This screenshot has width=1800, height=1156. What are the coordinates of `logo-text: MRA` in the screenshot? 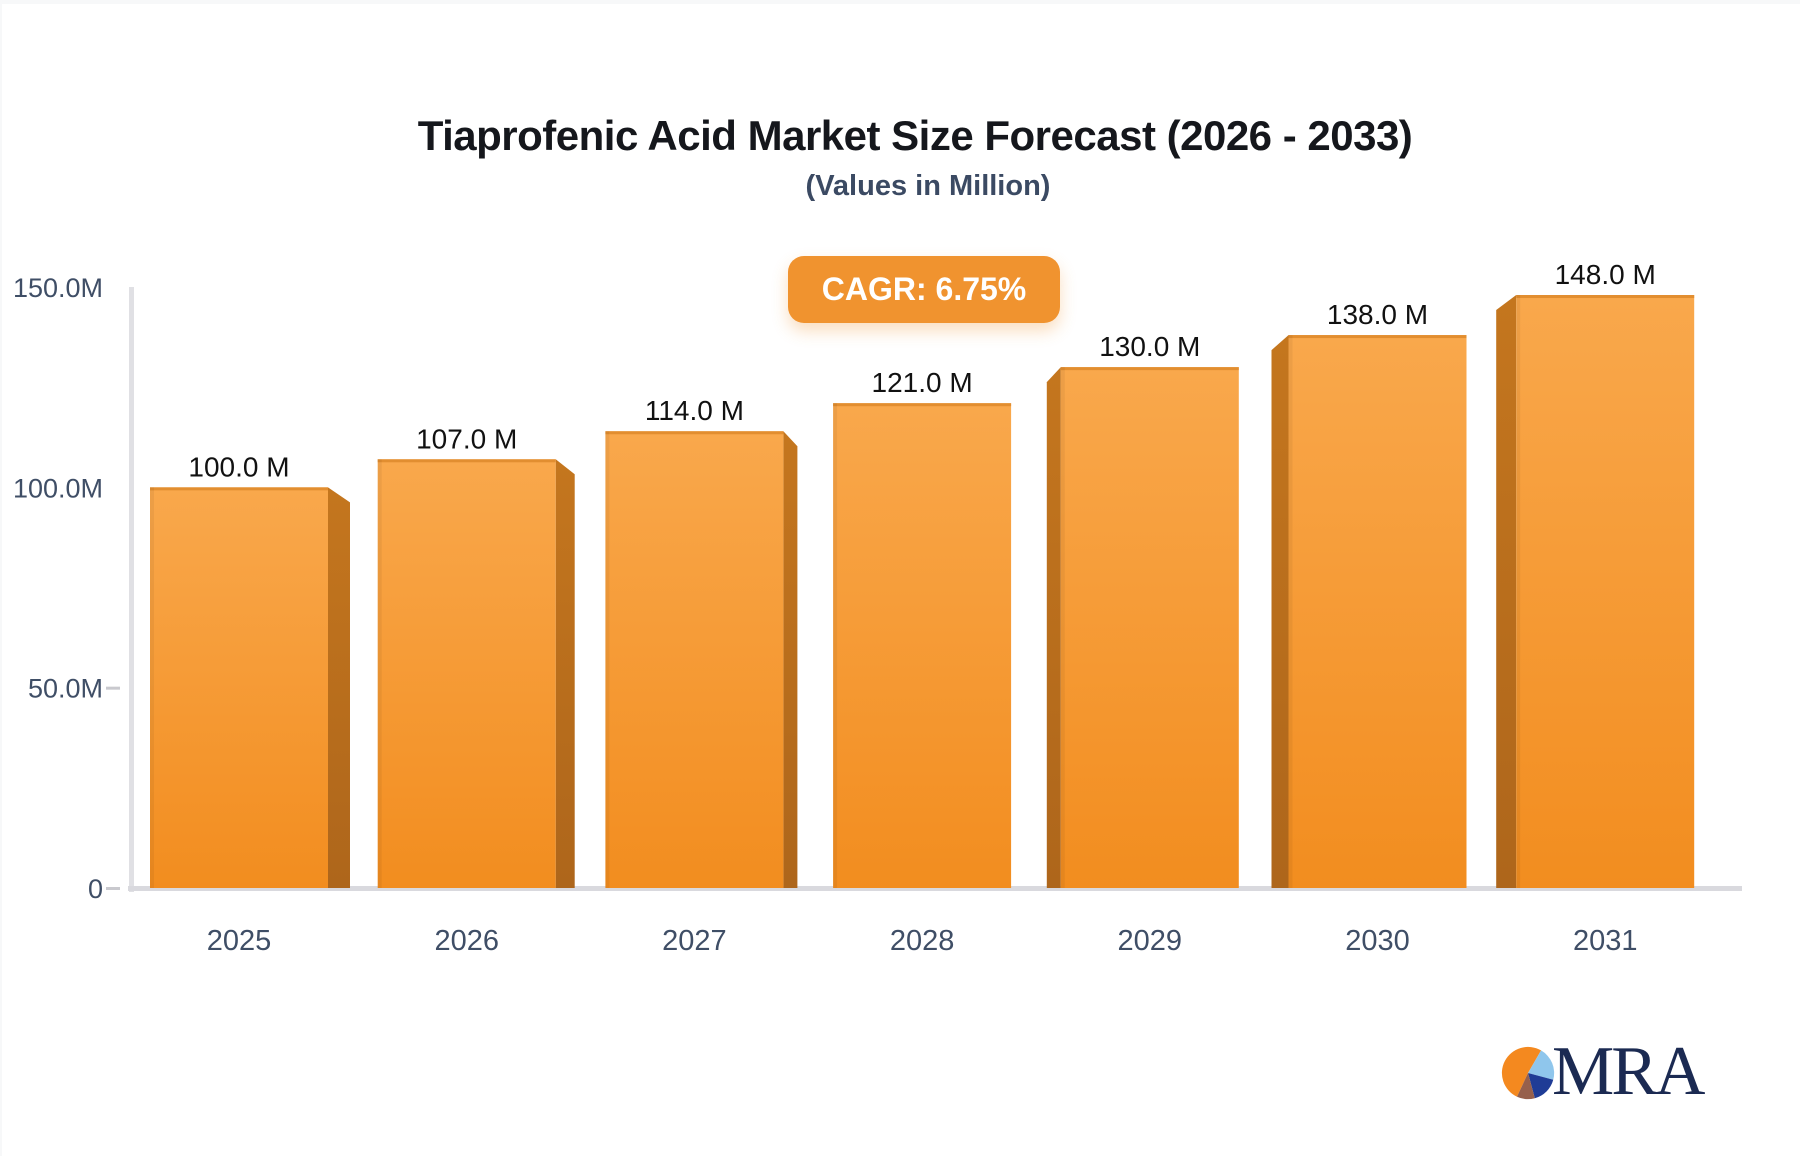 It's located at (1628, 1071).